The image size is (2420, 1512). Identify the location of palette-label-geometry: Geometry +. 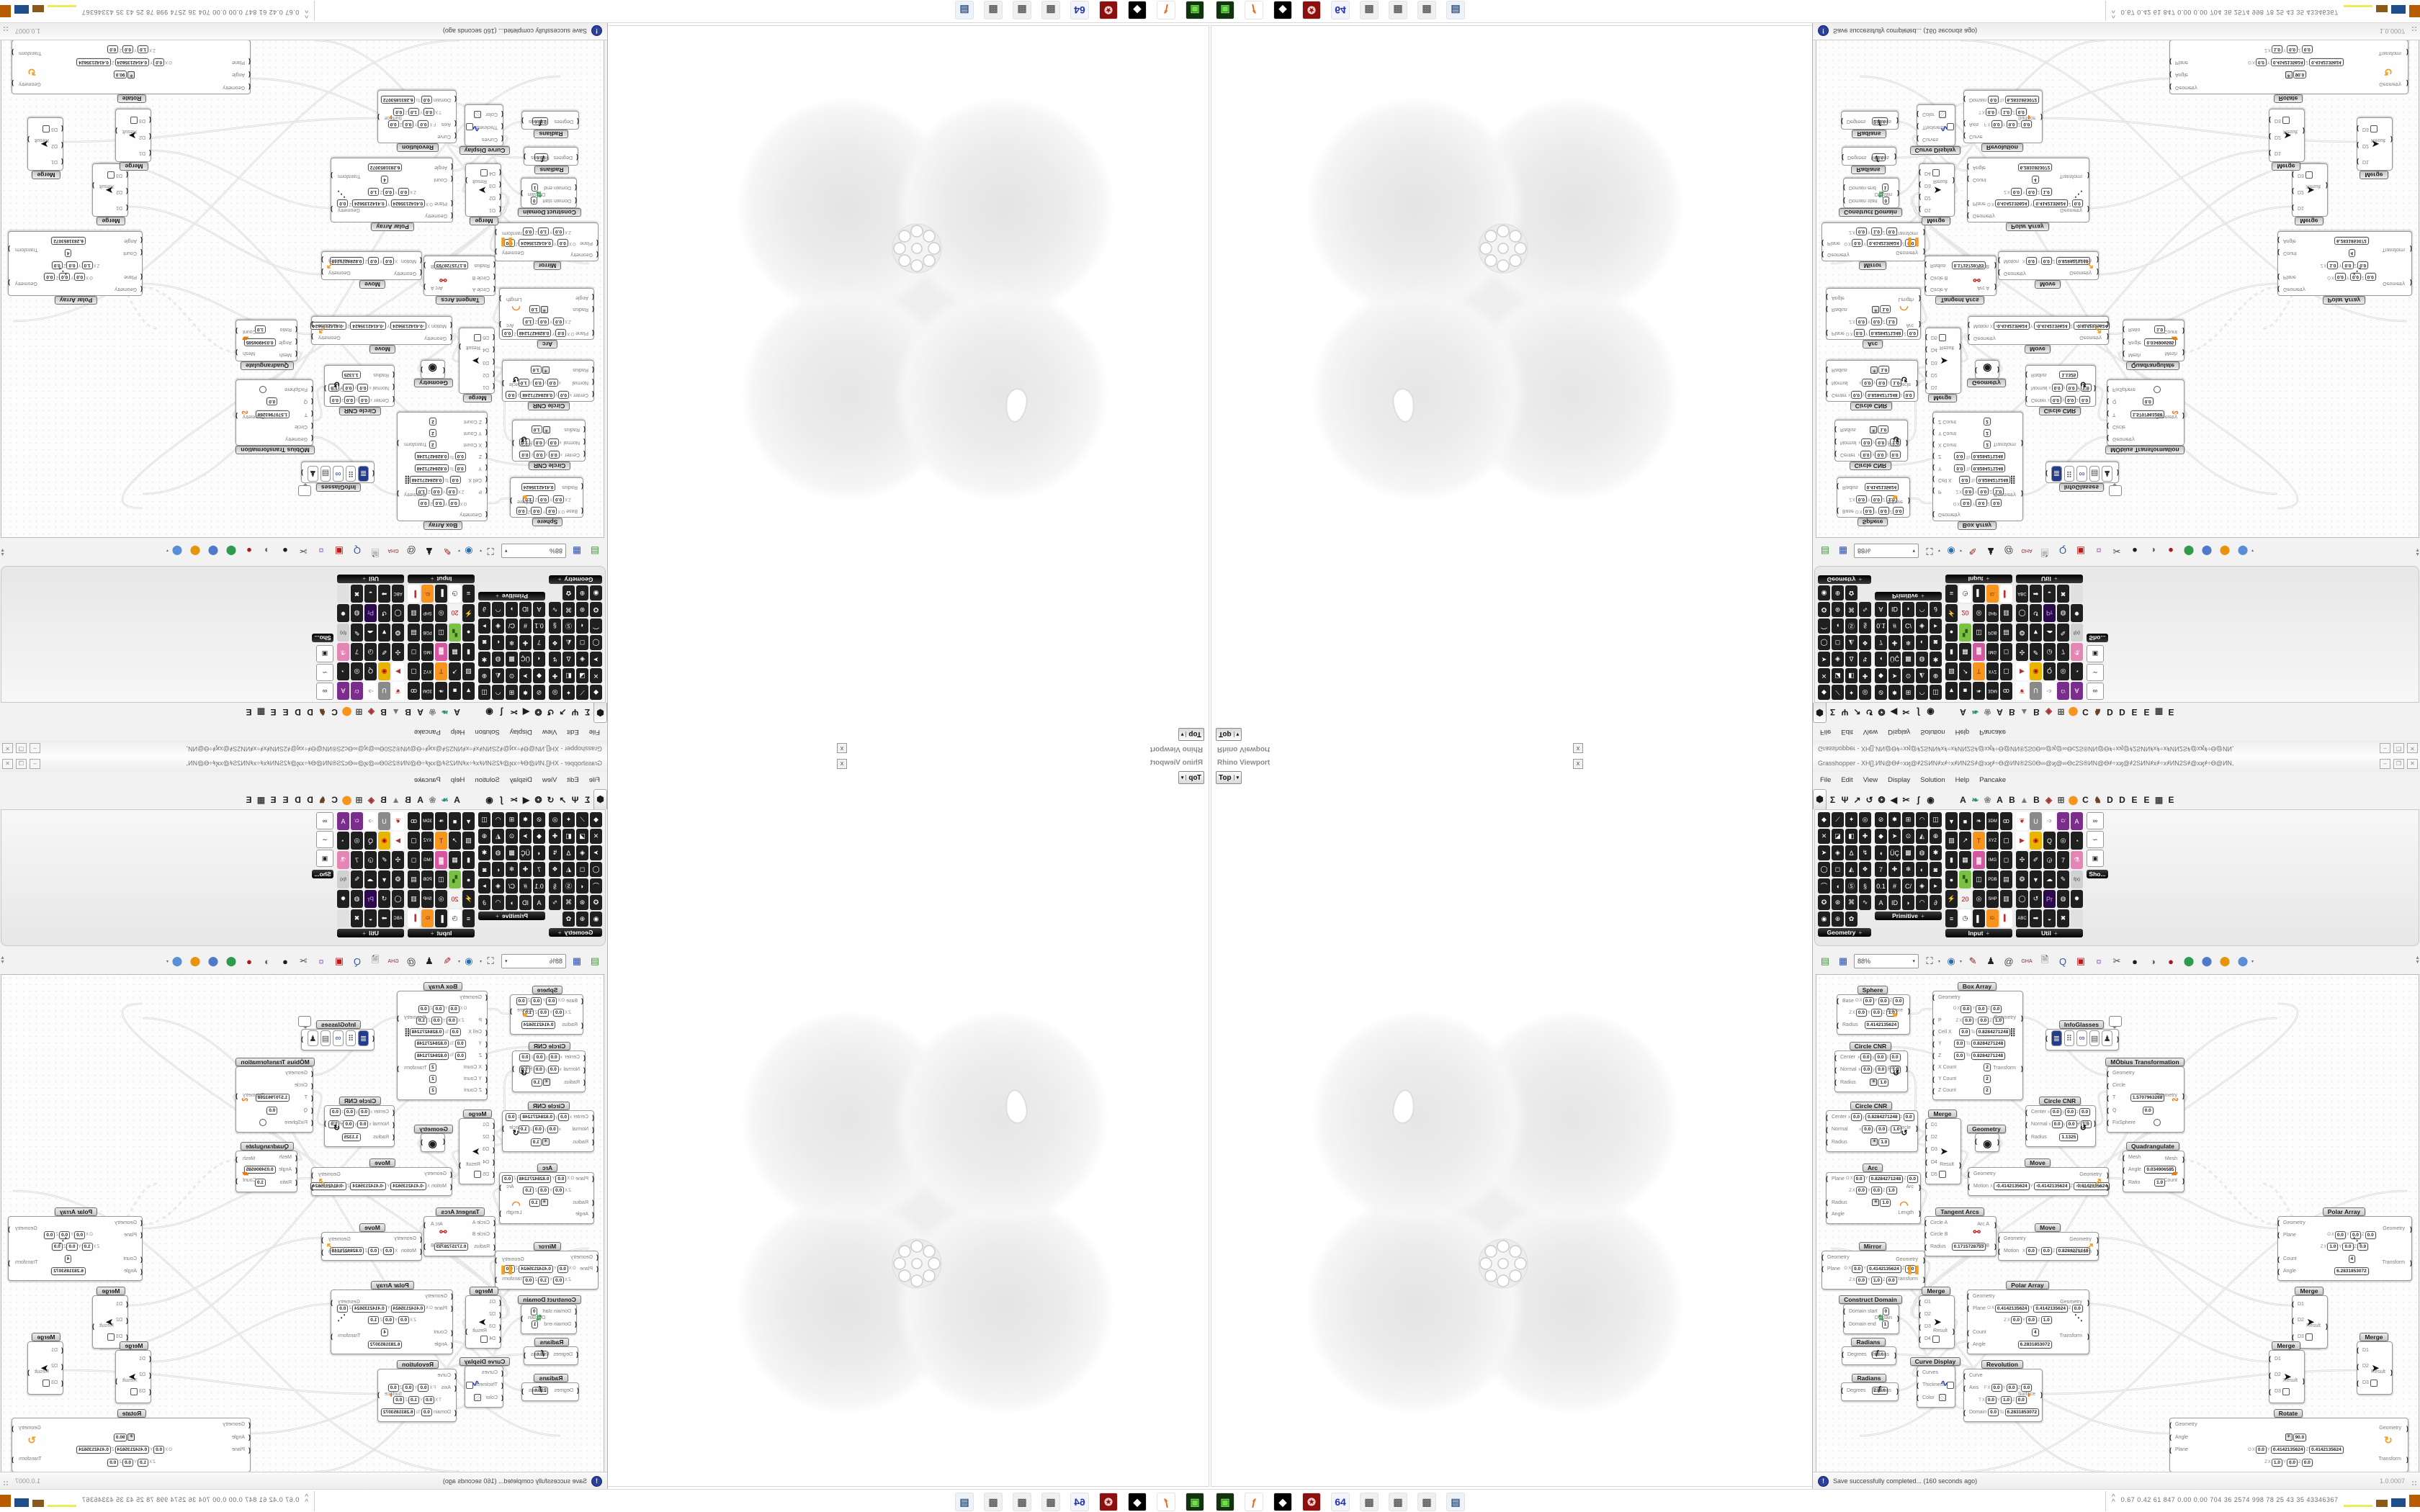
(575, 932).